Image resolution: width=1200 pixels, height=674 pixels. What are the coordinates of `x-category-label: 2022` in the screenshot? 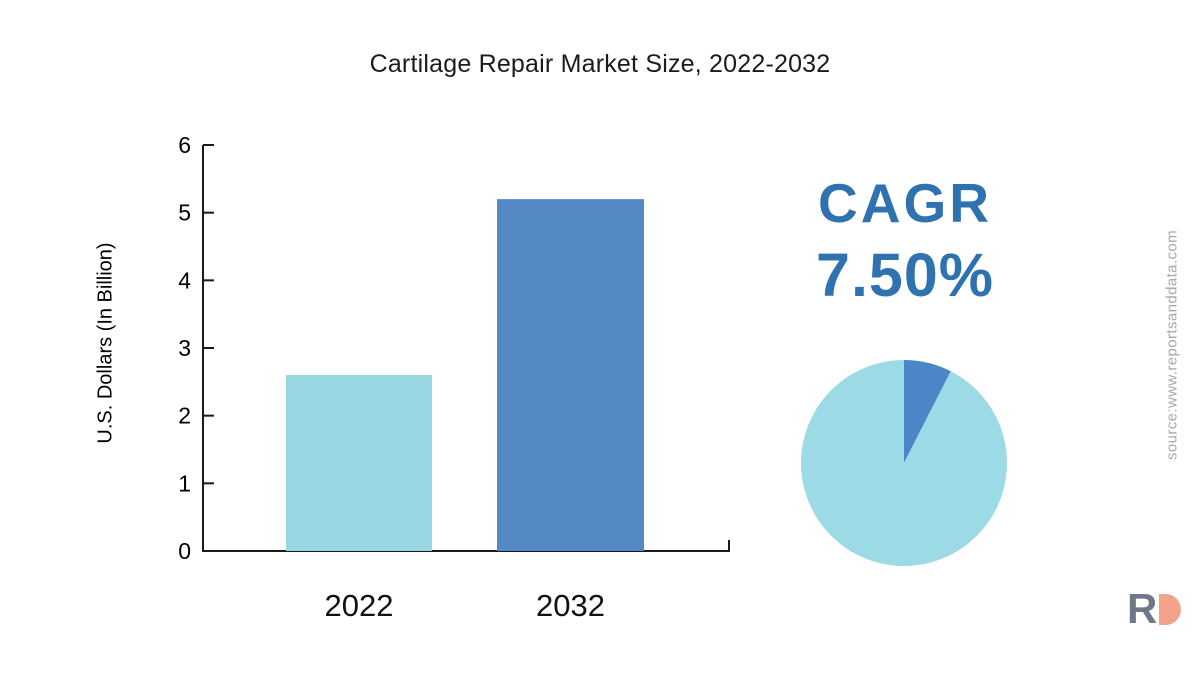 It's located at (359, 605).